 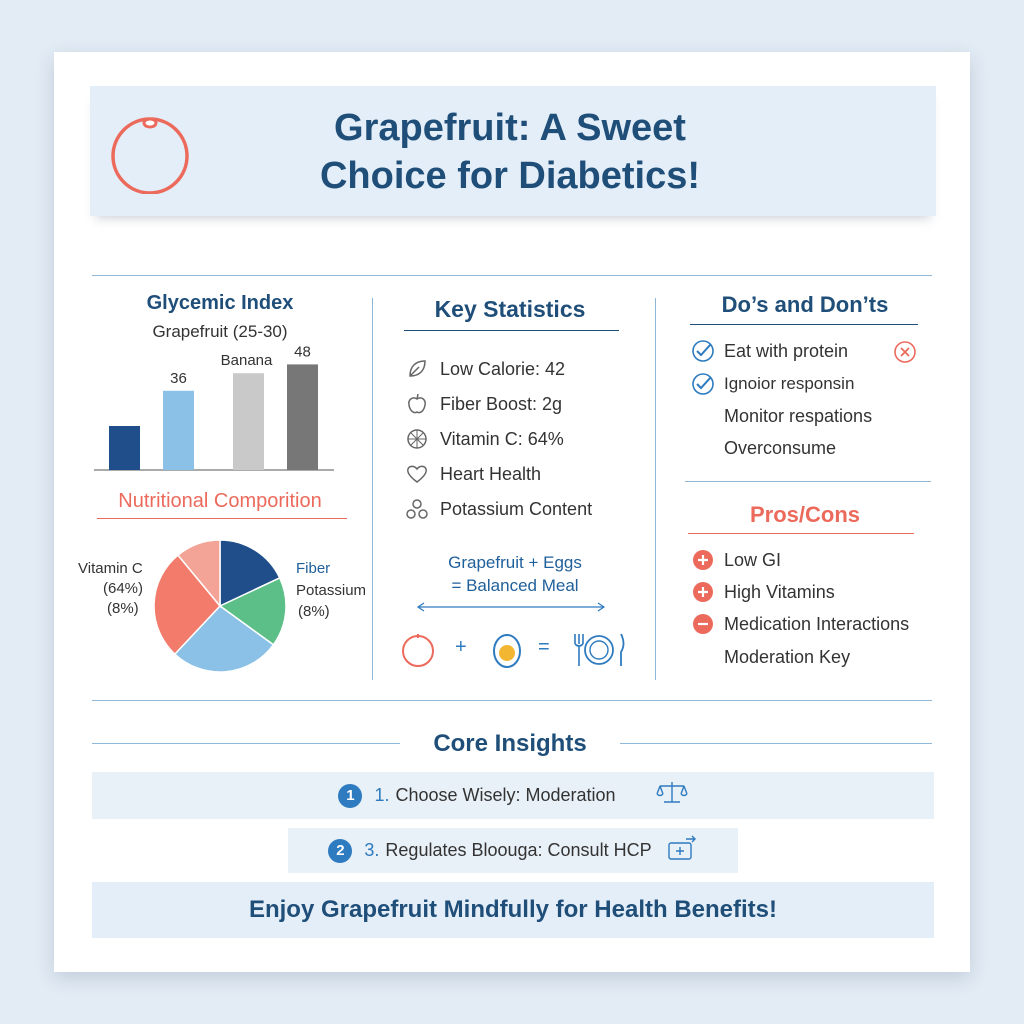 What do you see at coordinates (735, 560) in the screenshot?
I see `pro-item: Low GI` at bounding box center [735, 560].